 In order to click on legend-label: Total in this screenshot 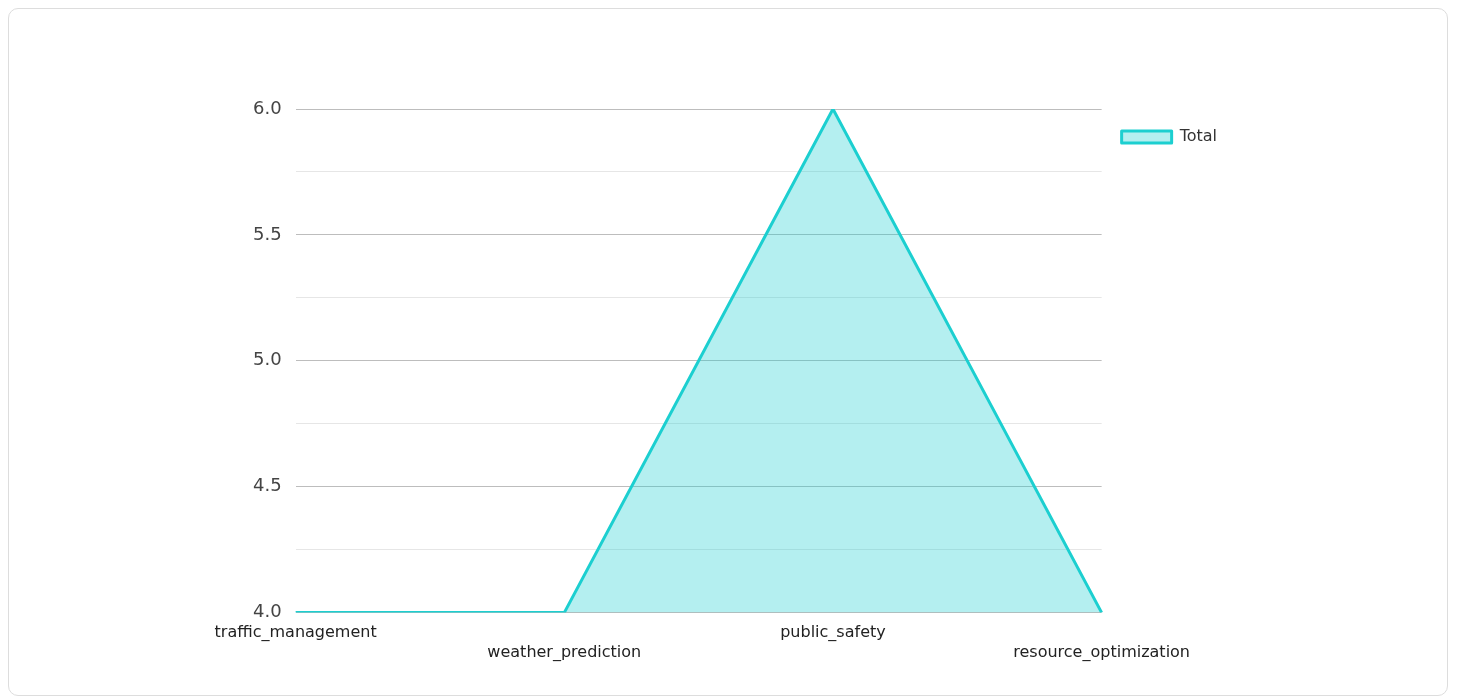, I will do `click(1198, 136)`.